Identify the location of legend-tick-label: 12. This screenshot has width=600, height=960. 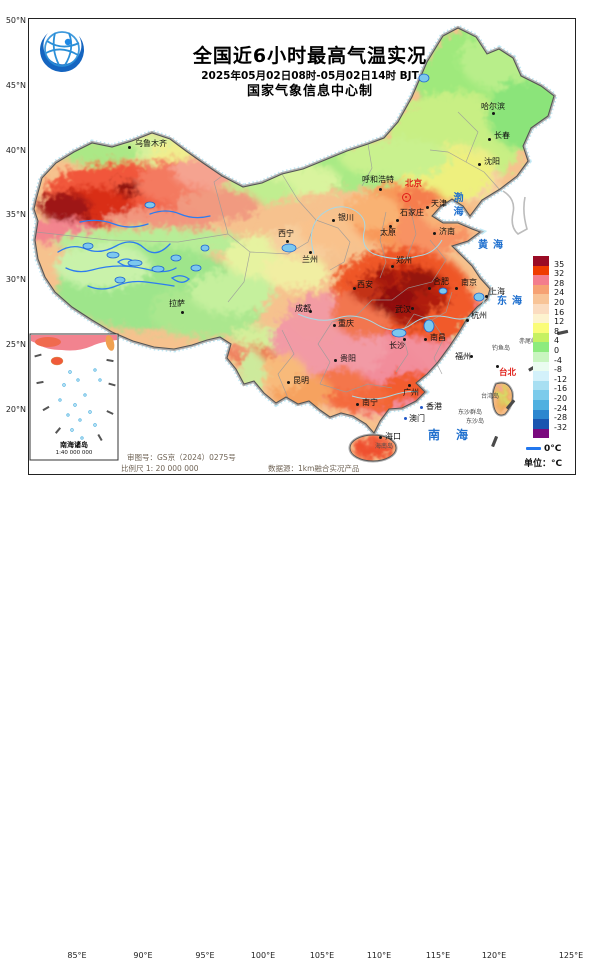
(559, 322).